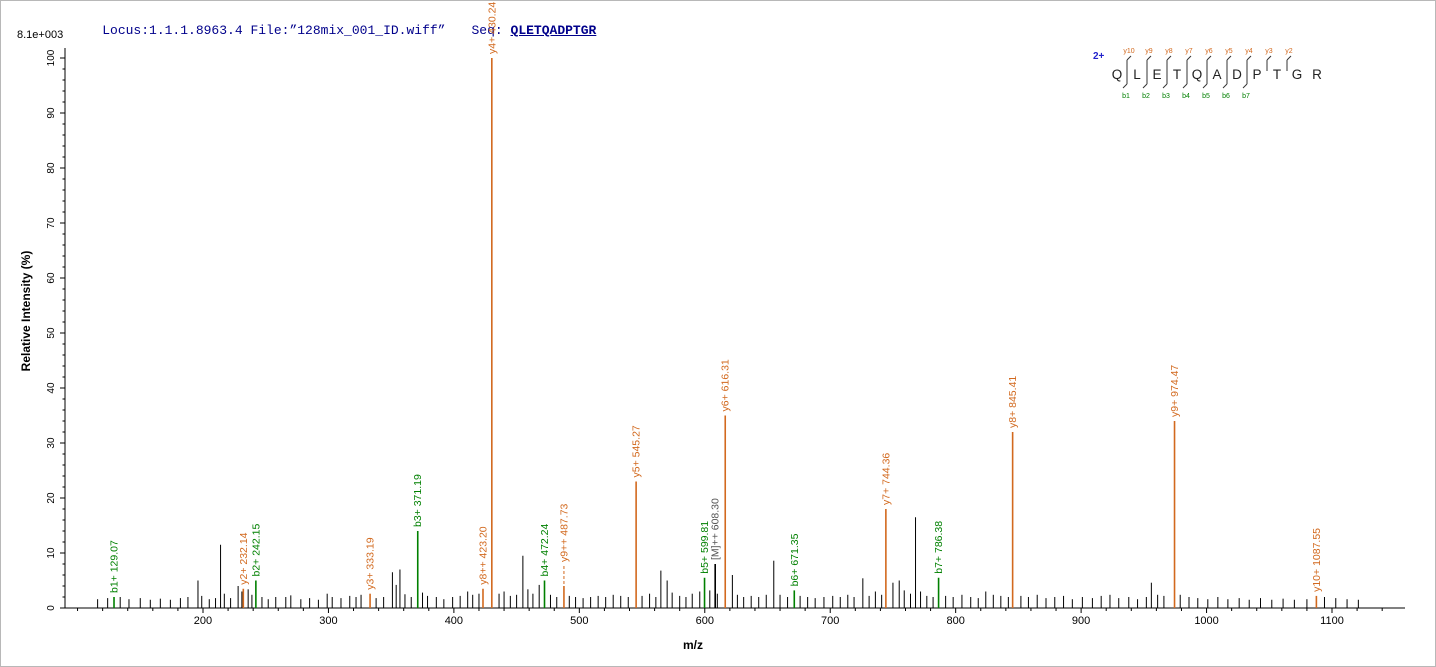  What do you see at coordinates (51, 553) in the screenshot?
I see `y-tick-label: 10` at bounding box center [51, 553].